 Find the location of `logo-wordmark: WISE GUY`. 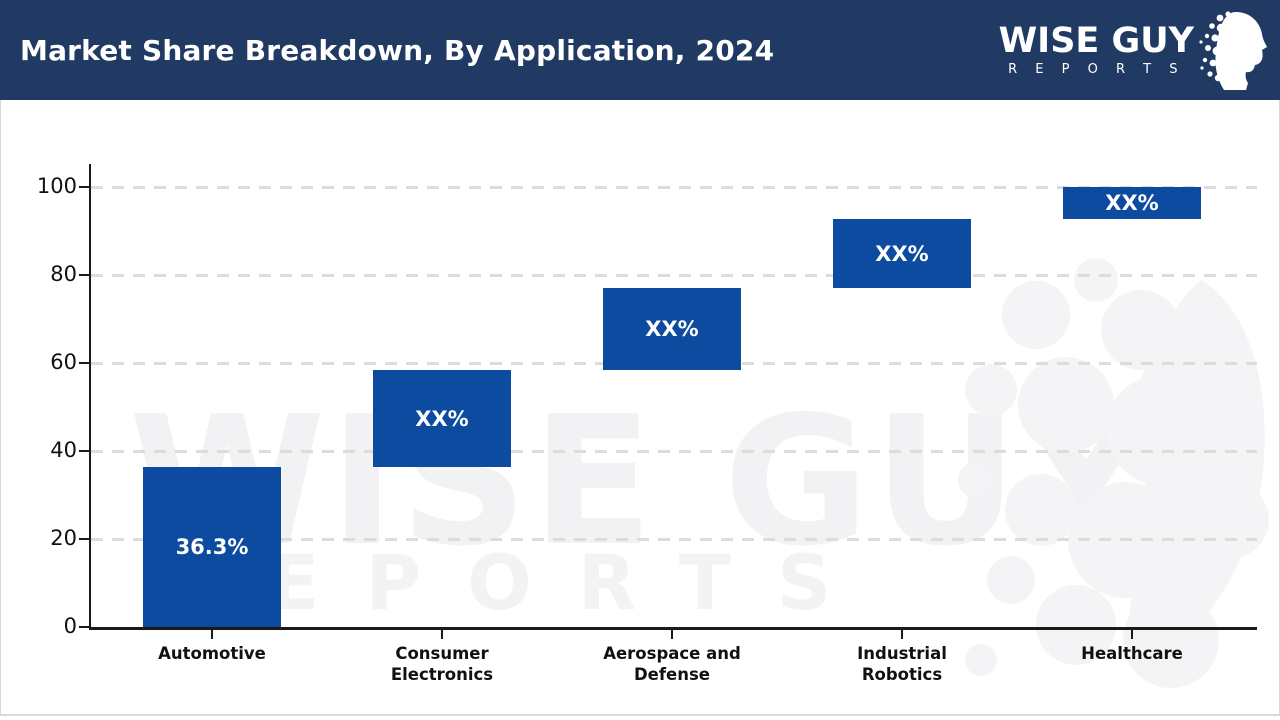

logo-wordmark: WISE GUY is located at coordinates (1096, 41).